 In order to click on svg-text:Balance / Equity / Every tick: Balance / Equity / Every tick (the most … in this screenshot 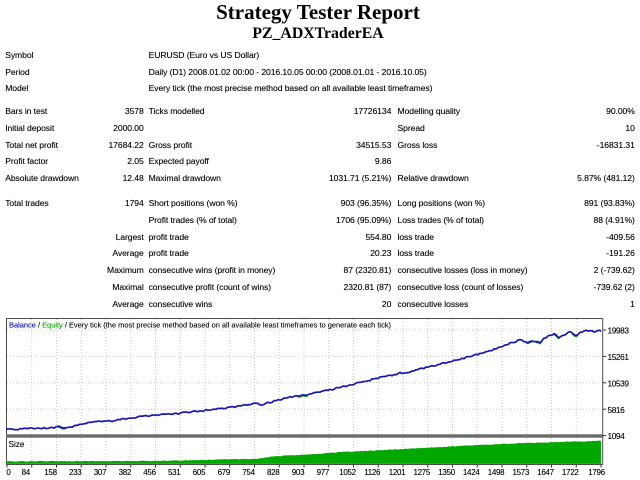, I will do `click(200, 325)`.